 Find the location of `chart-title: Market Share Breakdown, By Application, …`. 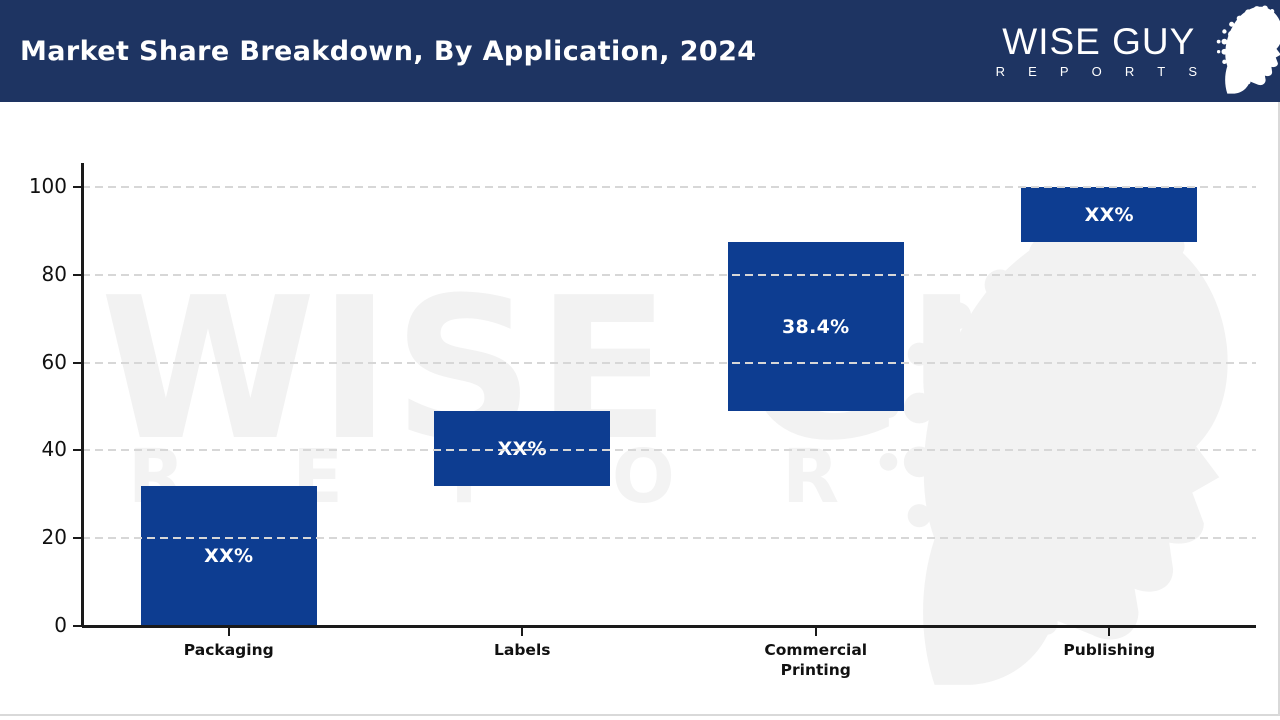

chart-title: Market Share Breakdown, By Application, … is located at coordinates (388, 51).